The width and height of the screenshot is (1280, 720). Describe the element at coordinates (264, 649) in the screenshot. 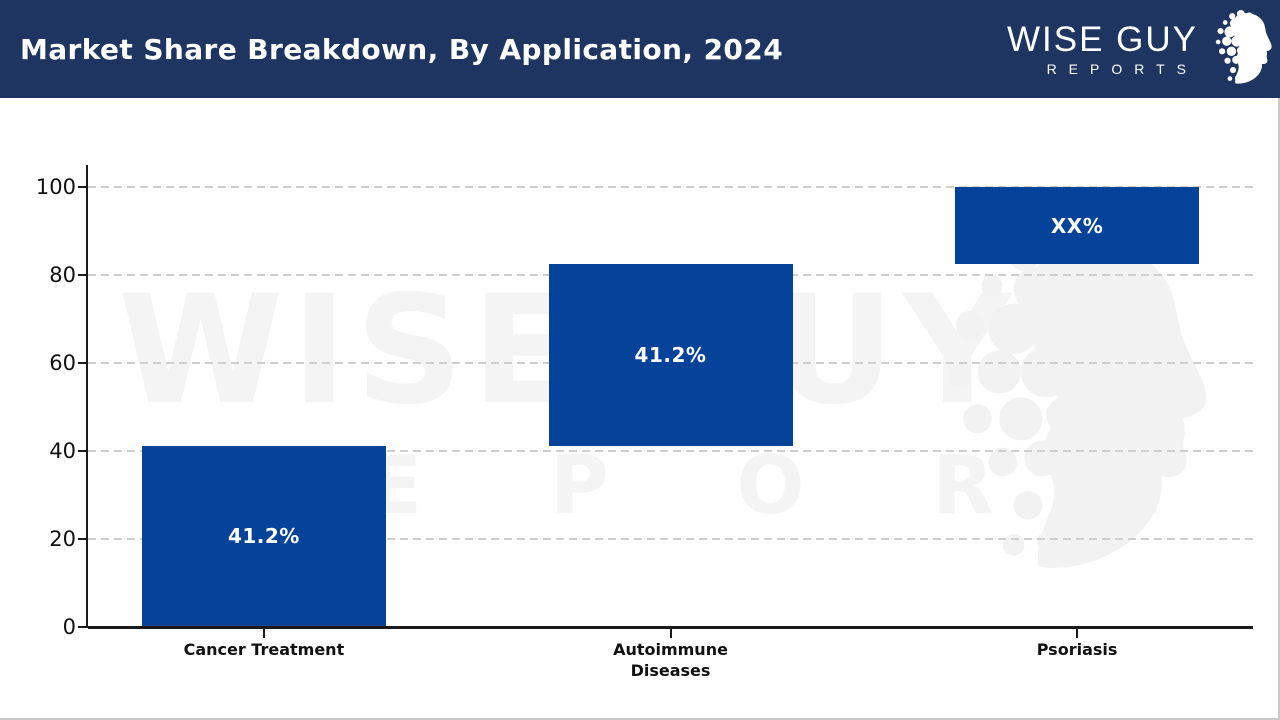

I see `x-category-label: Cancer Treatment` at that location.